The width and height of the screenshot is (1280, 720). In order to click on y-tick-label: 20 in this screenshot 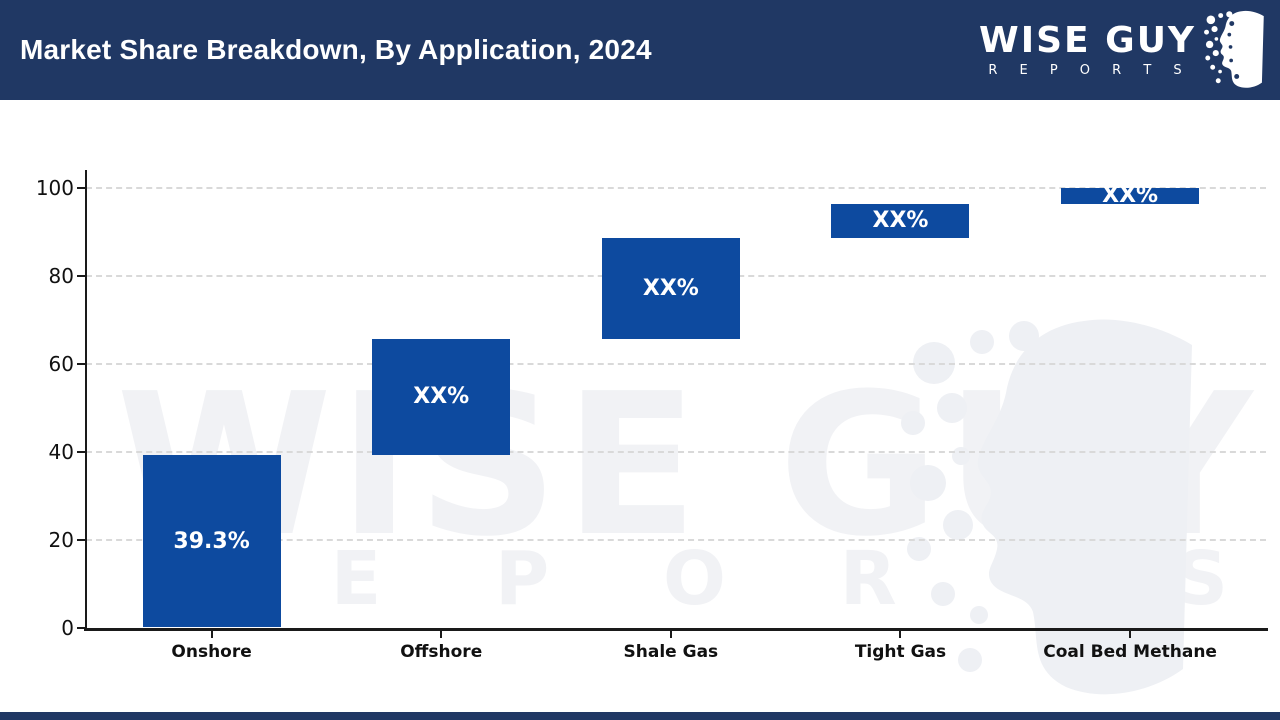, I will do `click(61, 539)`.